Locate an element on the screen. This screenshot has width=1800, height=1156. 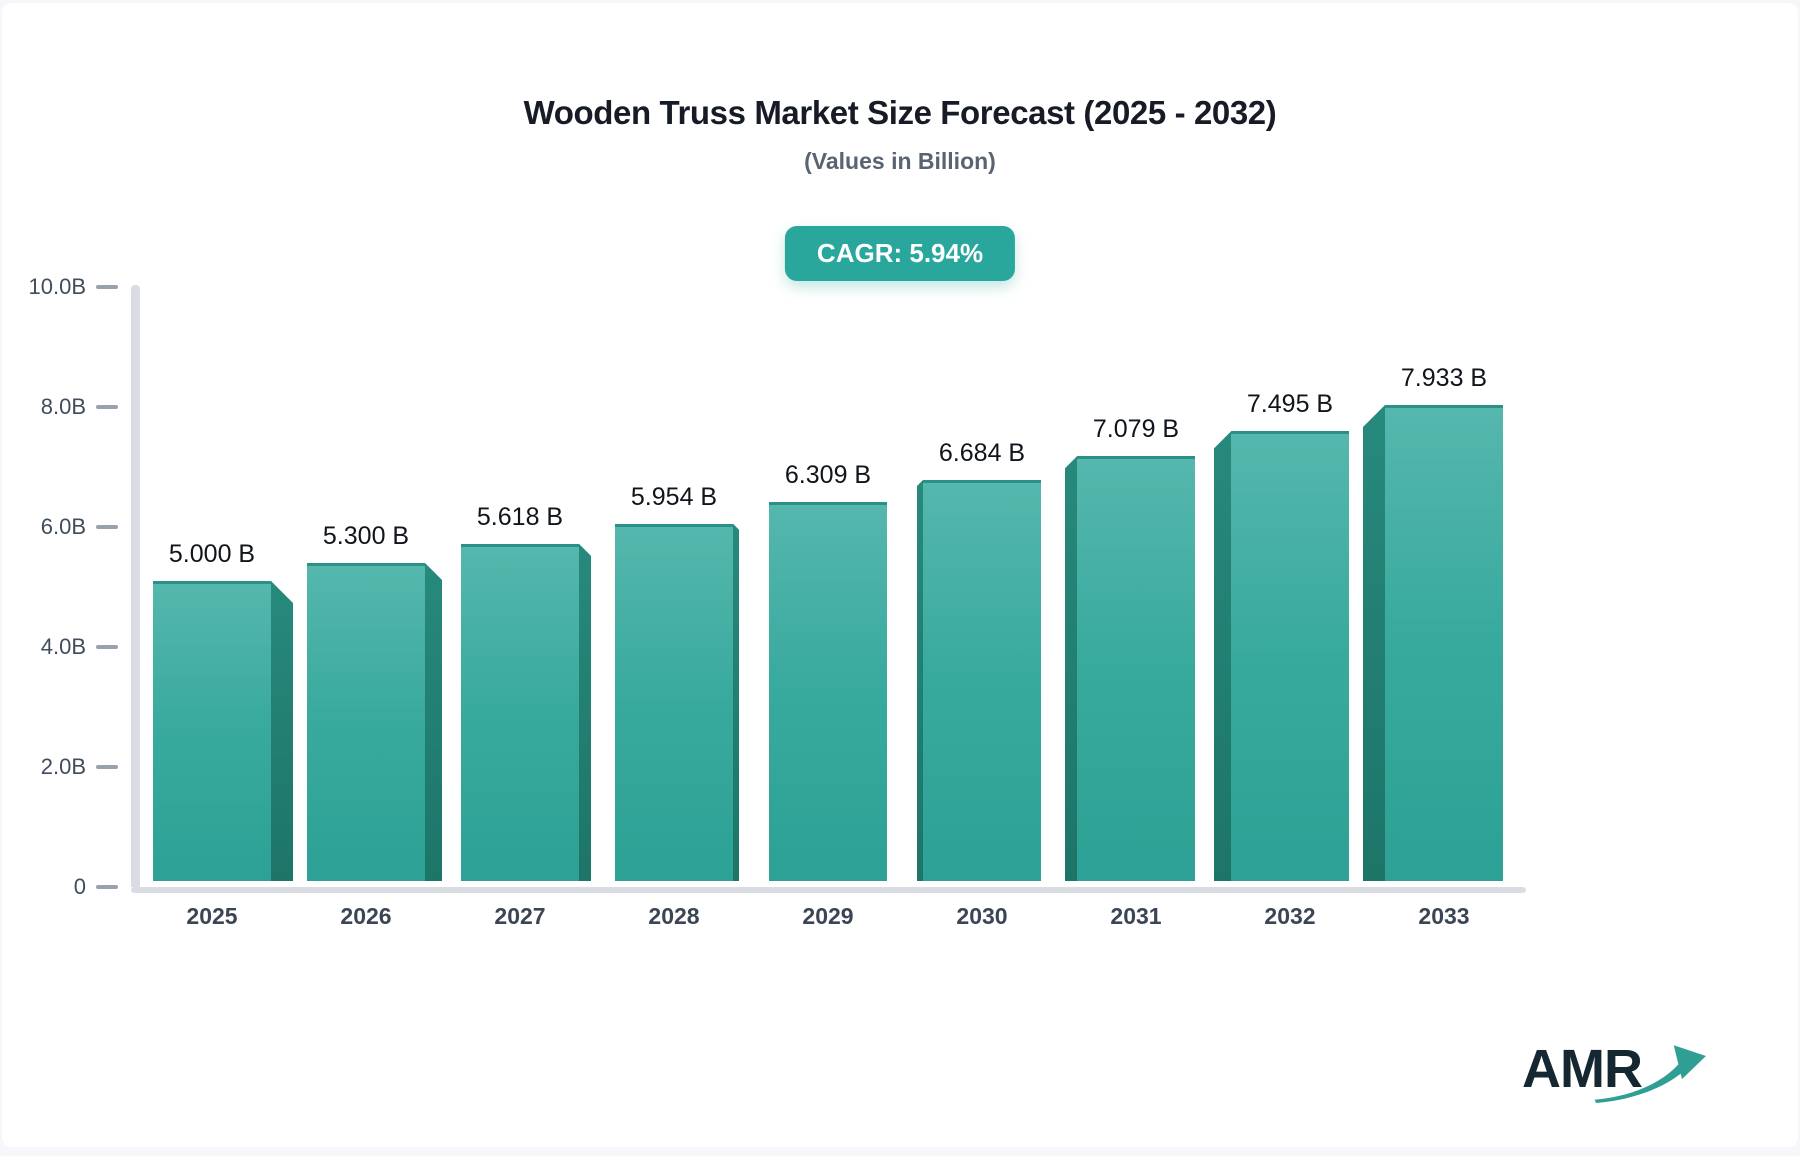
amr-logo: AMR is located at coordinates (1614, 1075).